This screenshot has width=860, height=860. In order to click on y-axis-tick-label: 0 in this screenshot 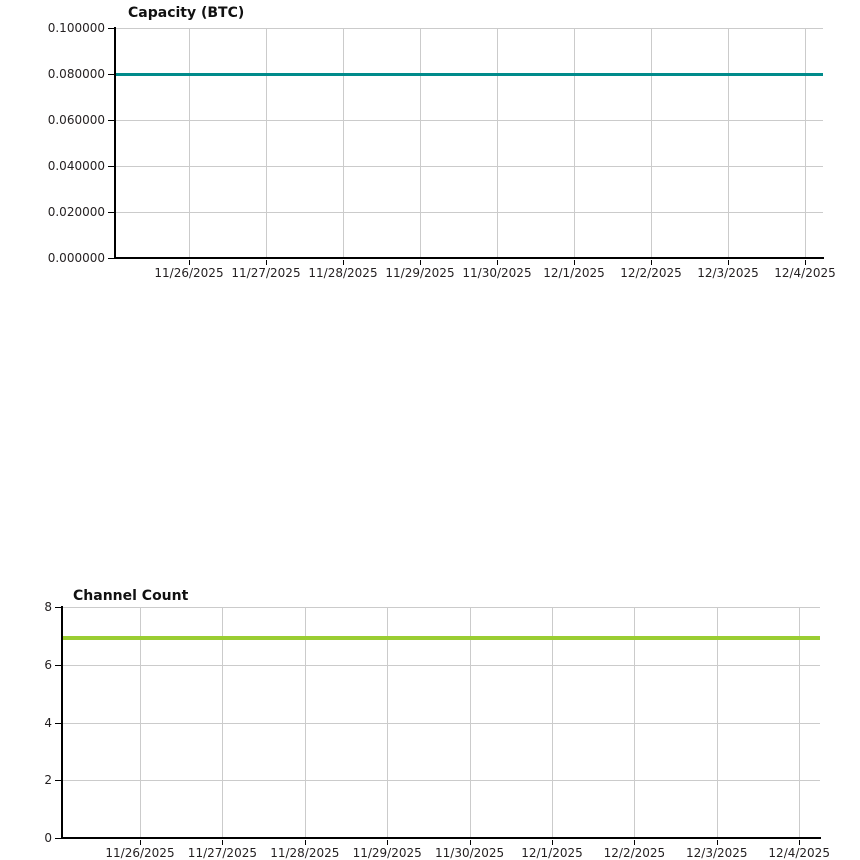, I will do `click(48, 838)`.